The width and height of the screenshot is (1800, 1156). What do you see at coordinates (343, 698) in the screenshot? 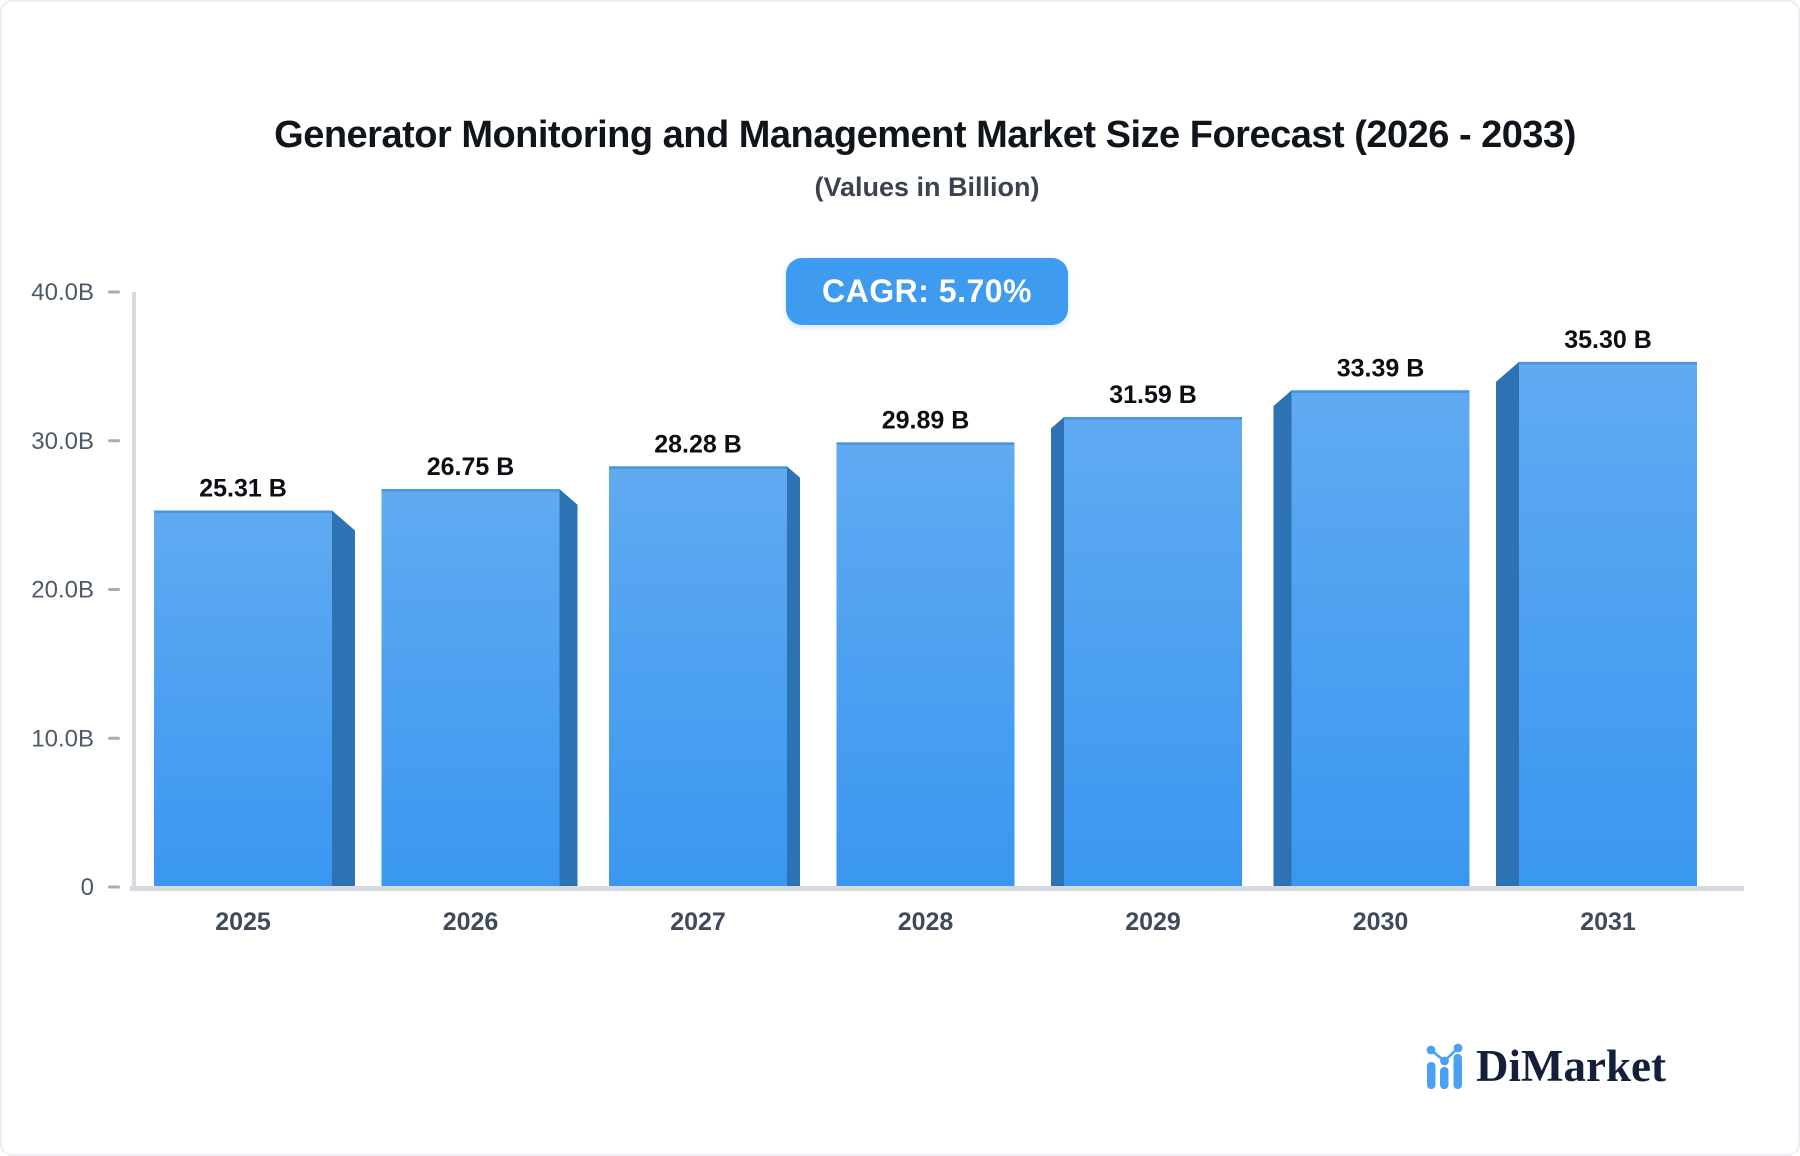
I see `bar-side-2025` at bounding box center [343, 698].